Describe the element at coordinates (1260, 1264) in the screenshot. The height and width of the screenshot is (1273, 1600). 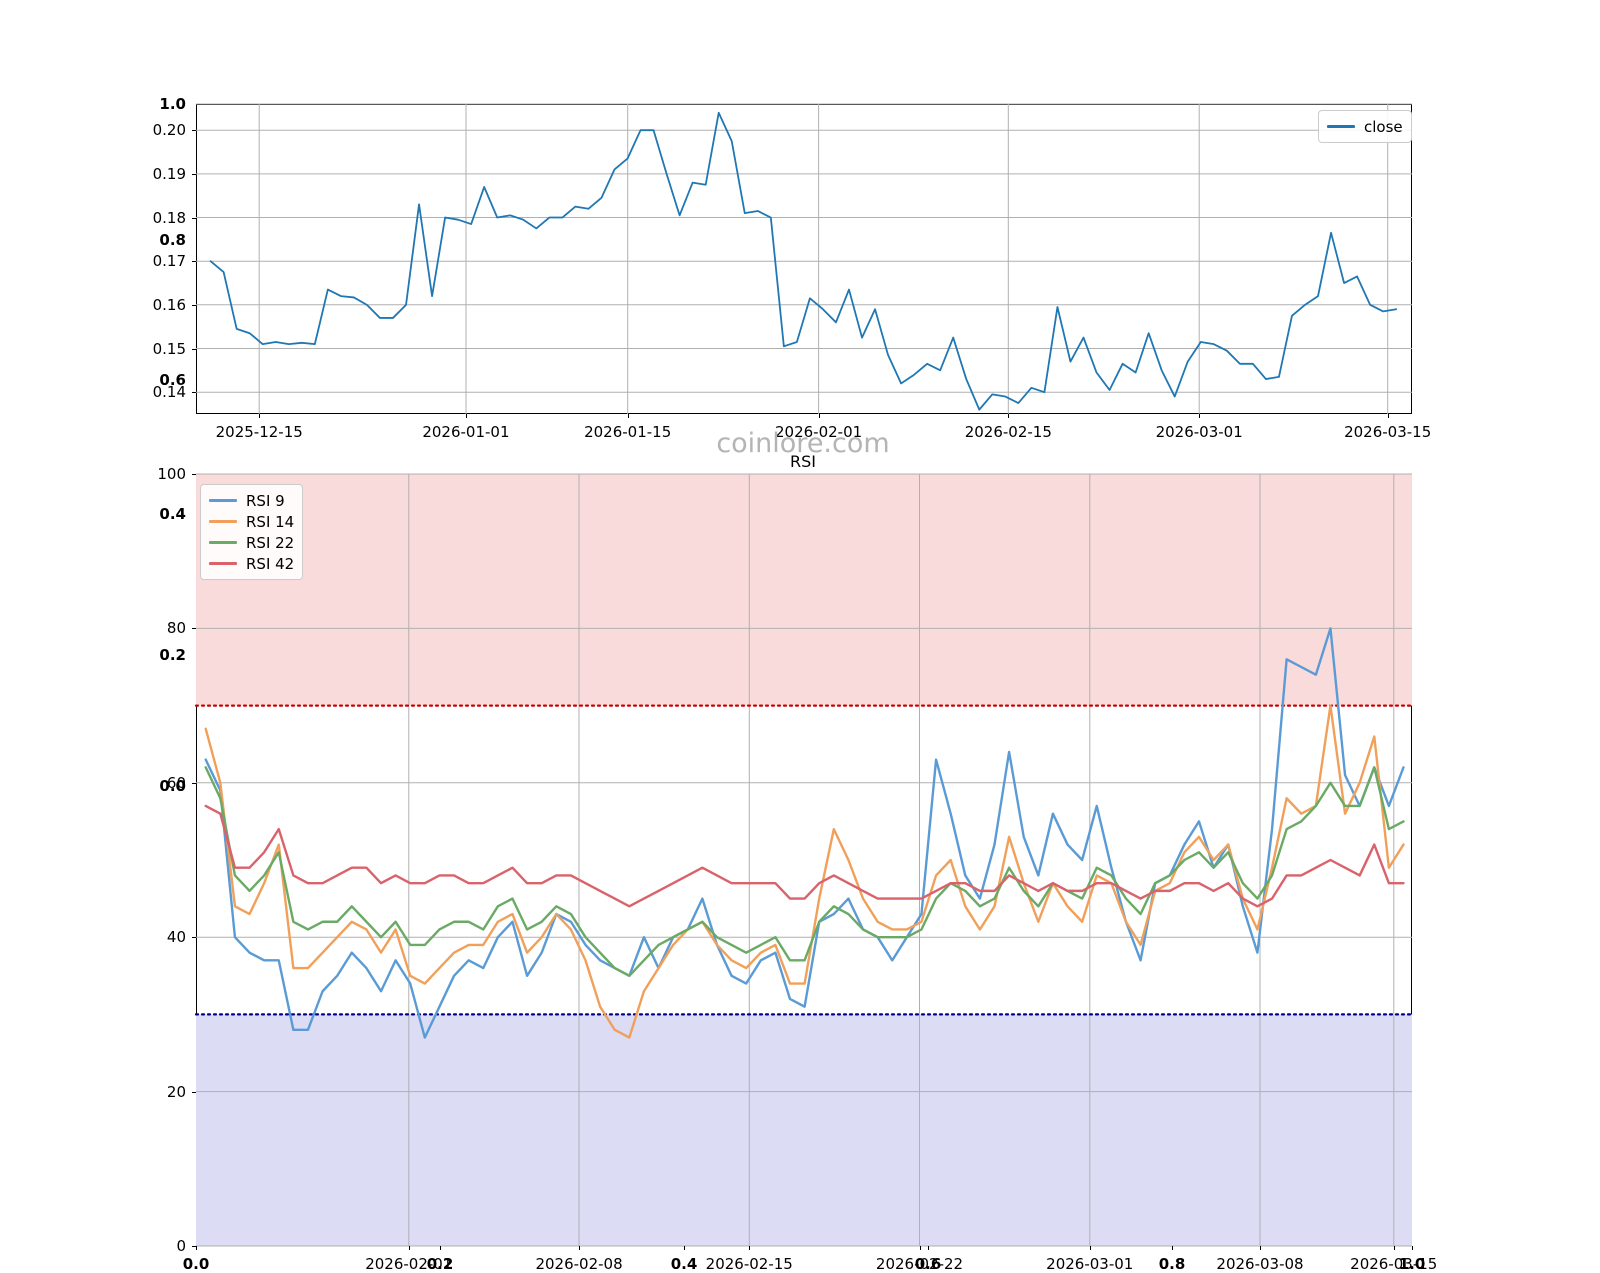
I see `rsi-x-tick: 2026-03-08` at that location.